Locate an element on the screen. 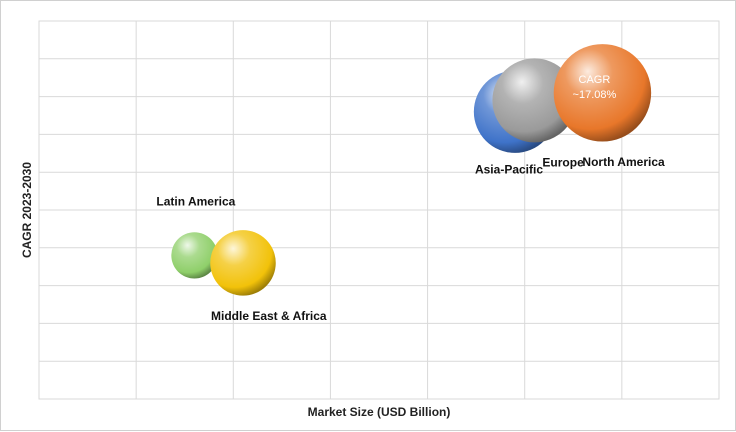 The width and height of the screenshot is (736, 432). bubble-latin-america is located at coordinates (194, 255).